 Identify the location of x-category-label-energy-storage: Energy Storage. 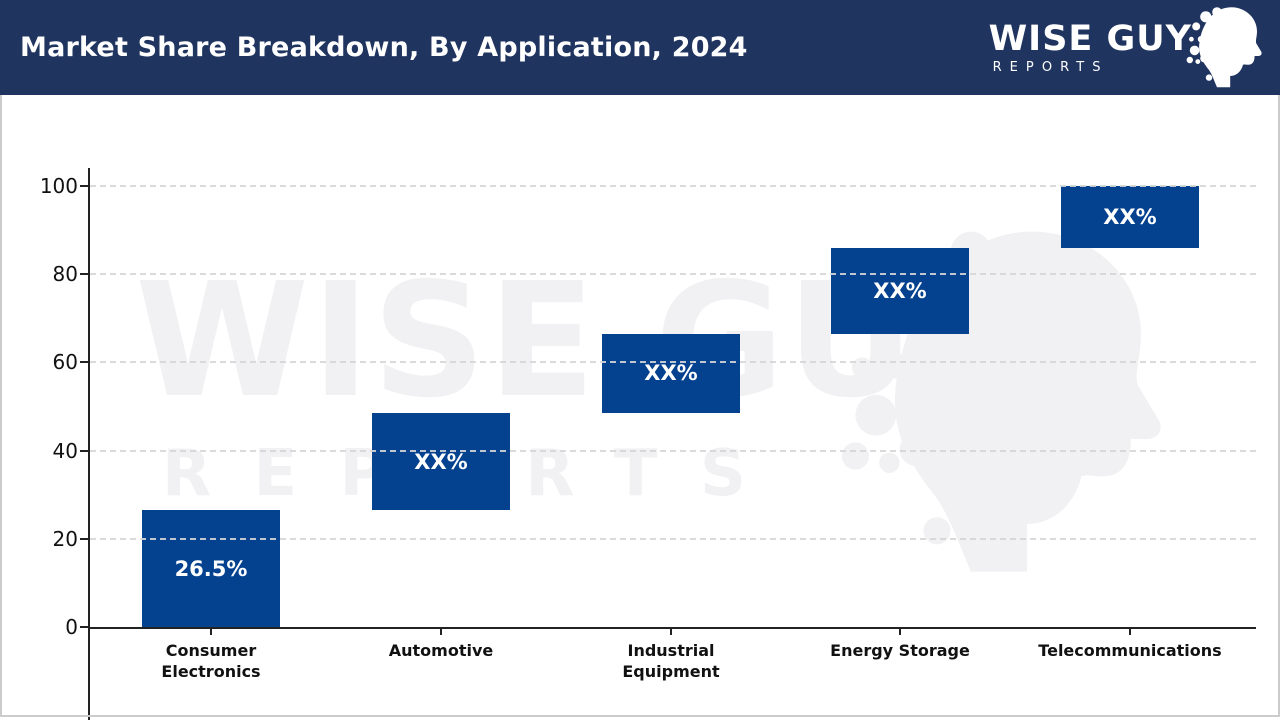
(900, 651).